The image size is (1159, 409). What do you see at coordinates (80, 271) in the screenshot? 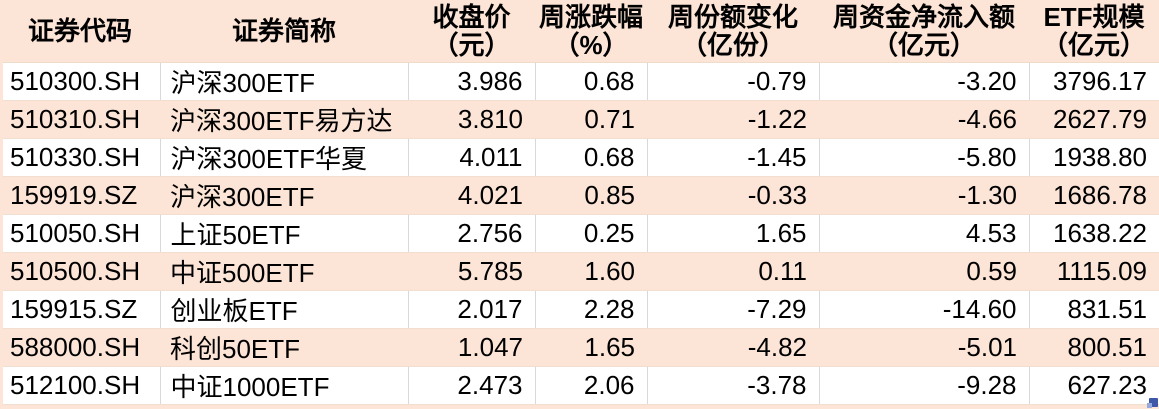
I see `cell-code: 510500.SH` at bounding box center [80, 271].